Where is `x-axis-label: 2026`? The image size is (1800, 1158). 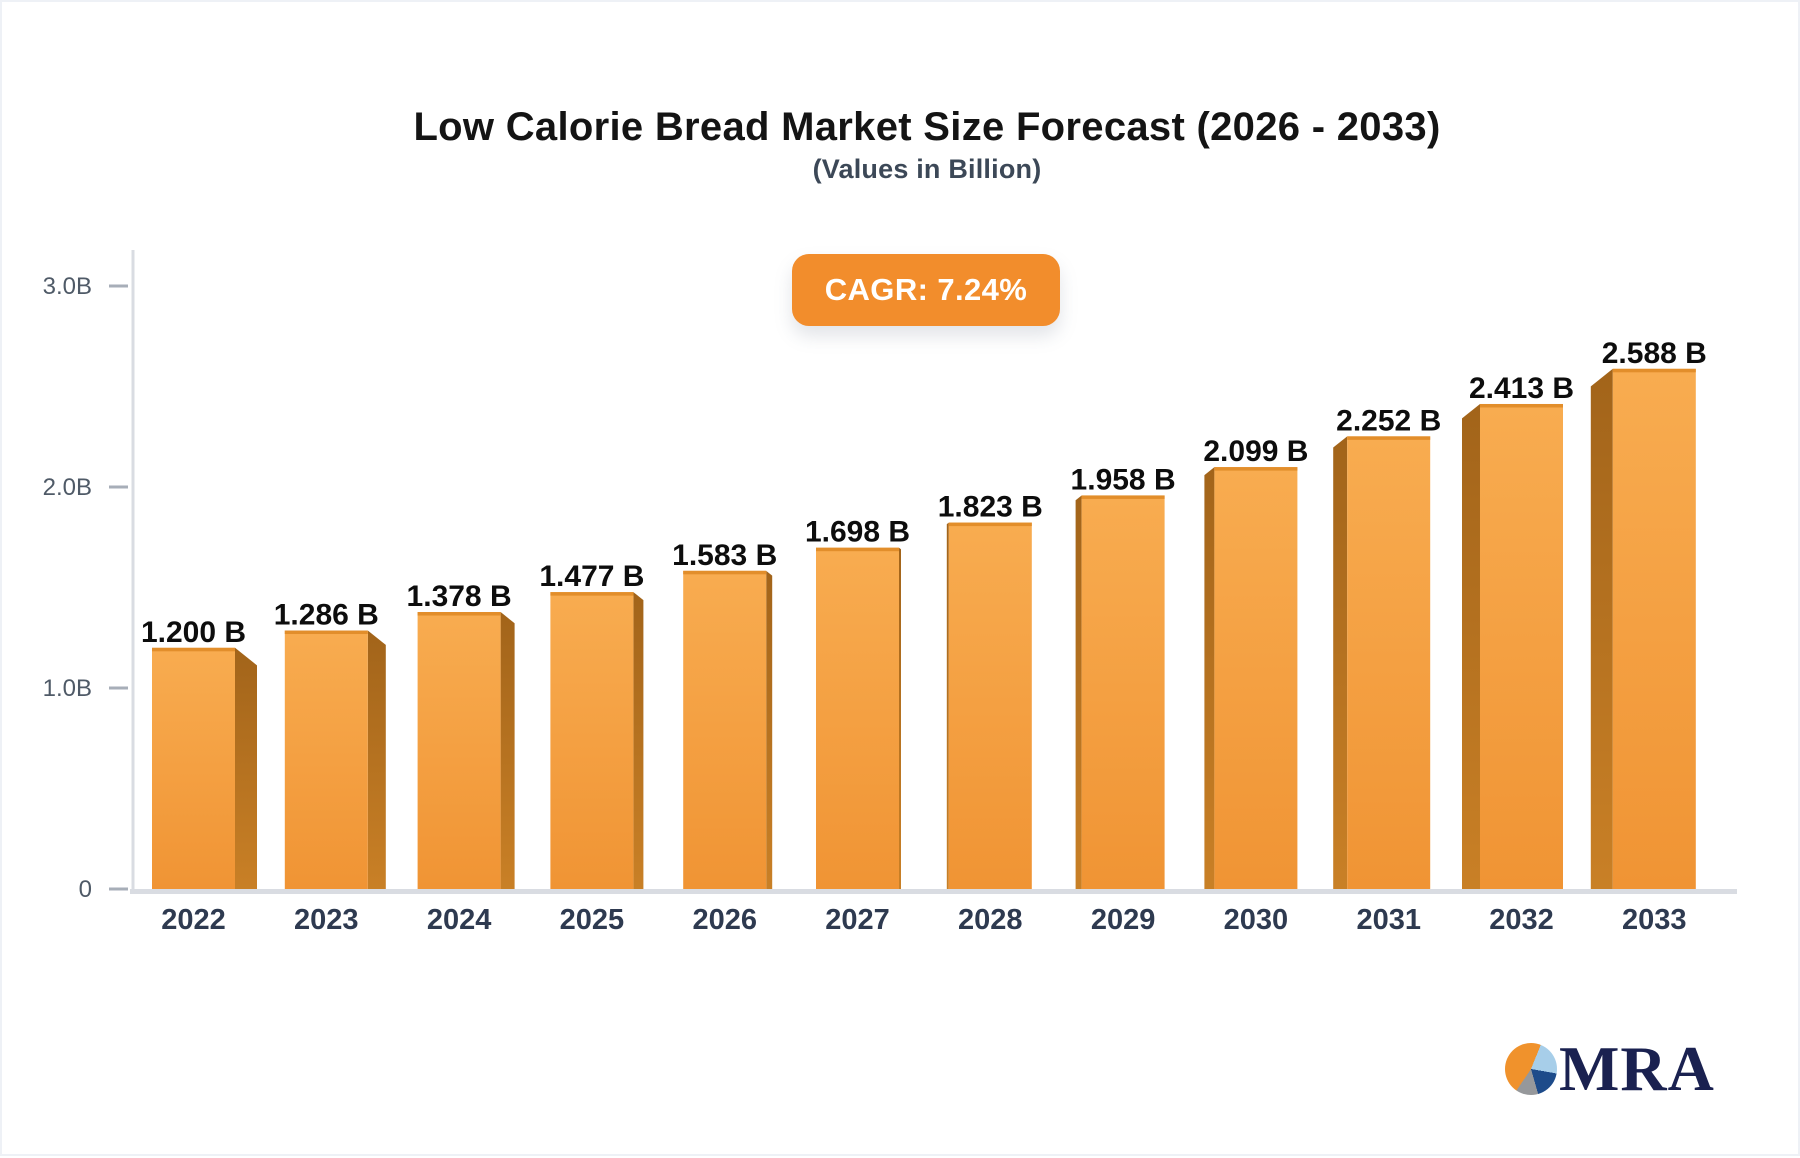 x-axis-label: 2026 is located at coordinates (724, 920).